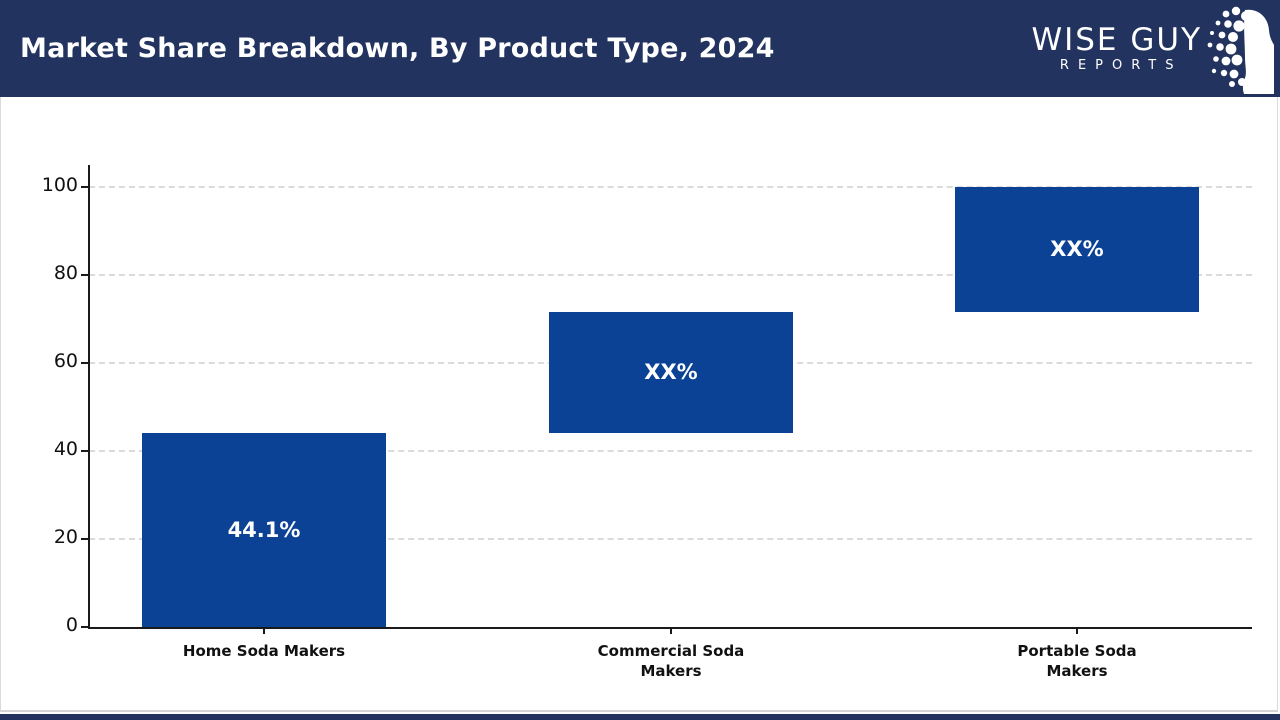  I want to click on x-category-label: Portable Soda Makers, so click(1077, 661).